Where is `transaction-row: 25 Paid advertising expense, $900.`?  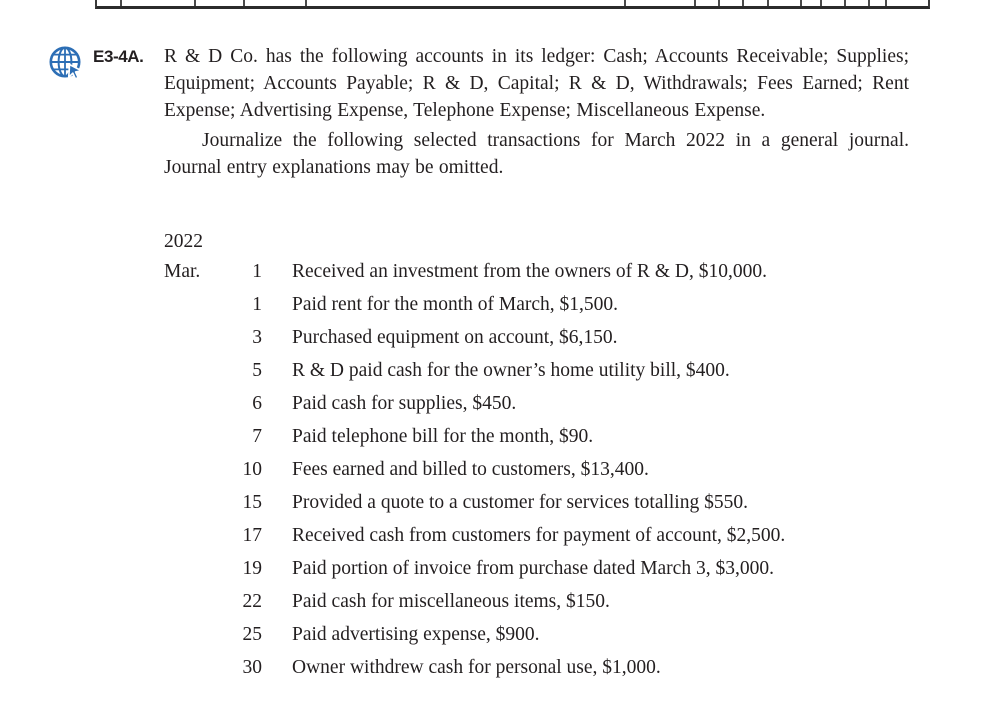 transaction-row: 25 Paid advertising expense, $900. is located at coordinates (544, 634).